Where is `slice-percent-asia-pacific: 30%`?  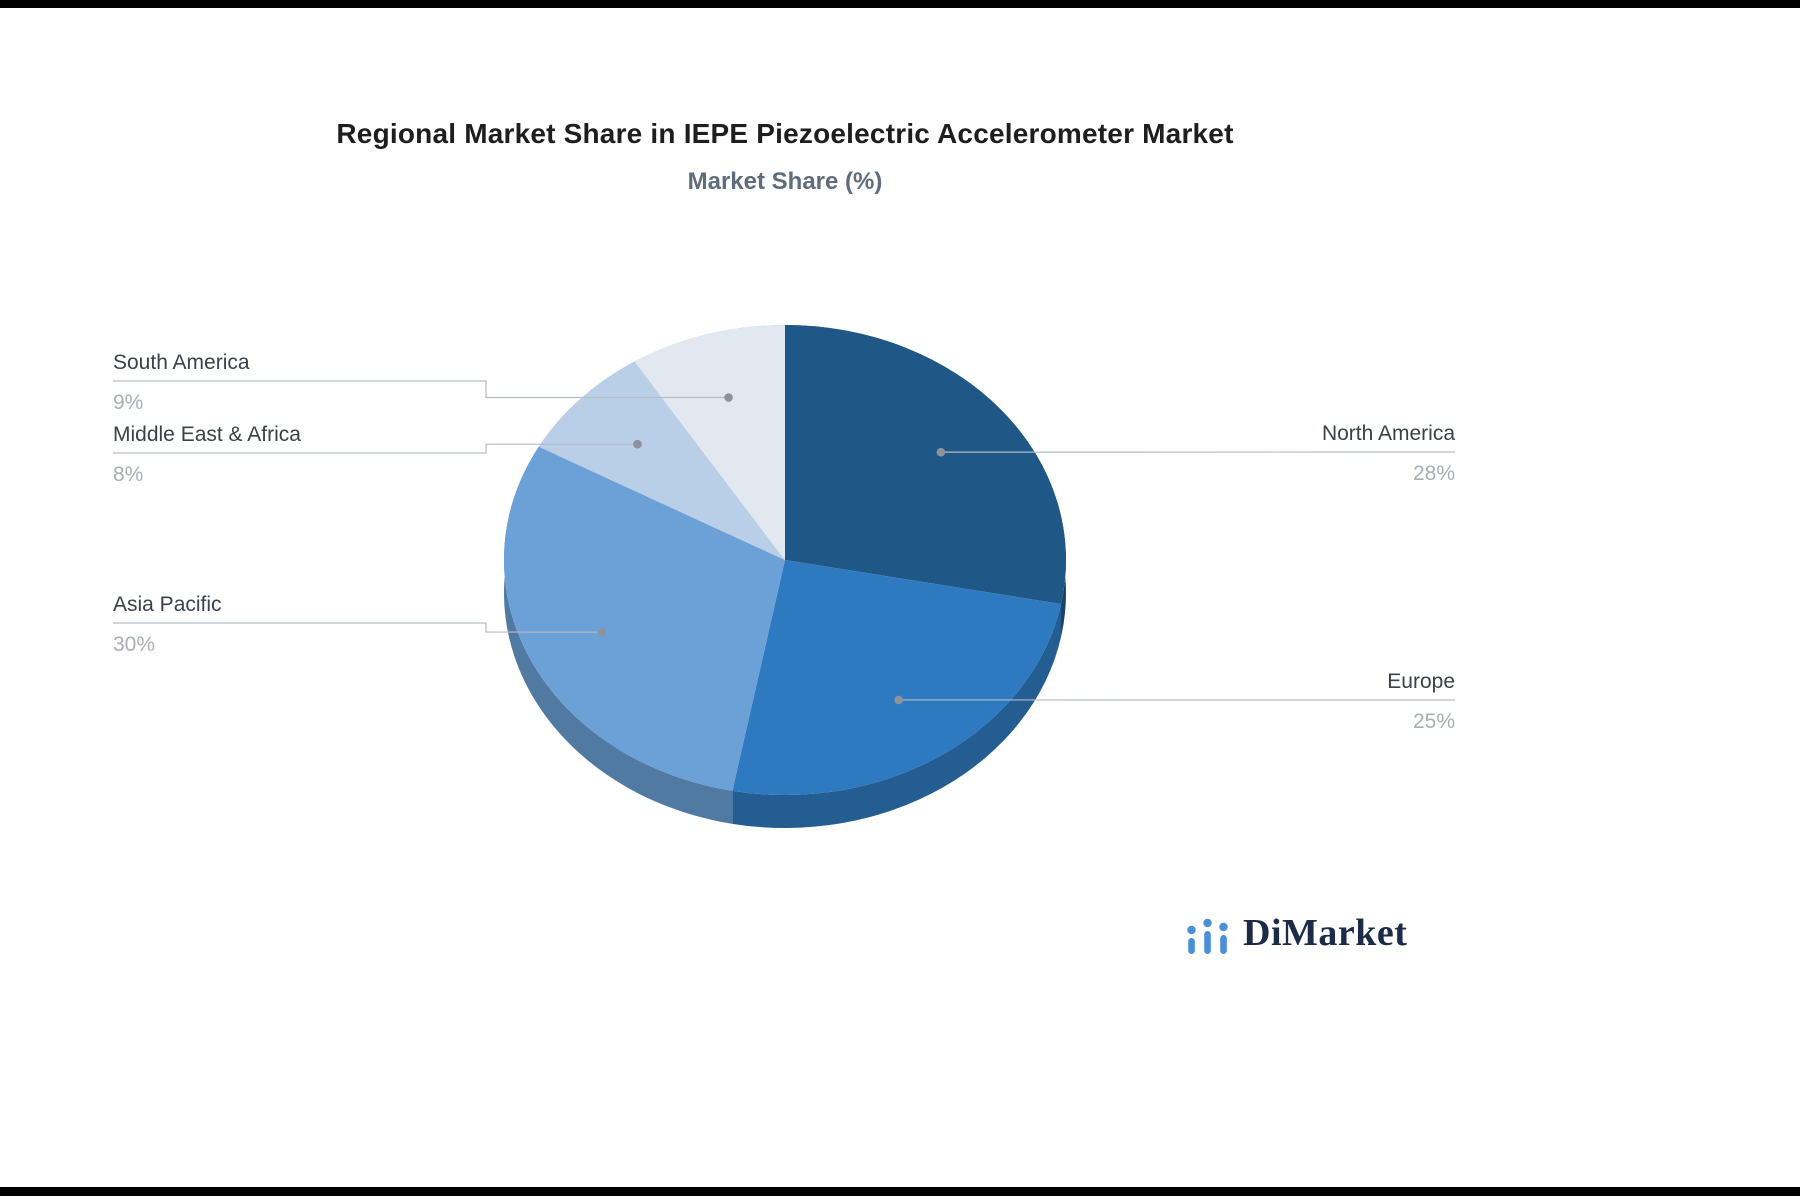
slice-percent-asia-pacific: 30% is located at coordinates (134, 644).